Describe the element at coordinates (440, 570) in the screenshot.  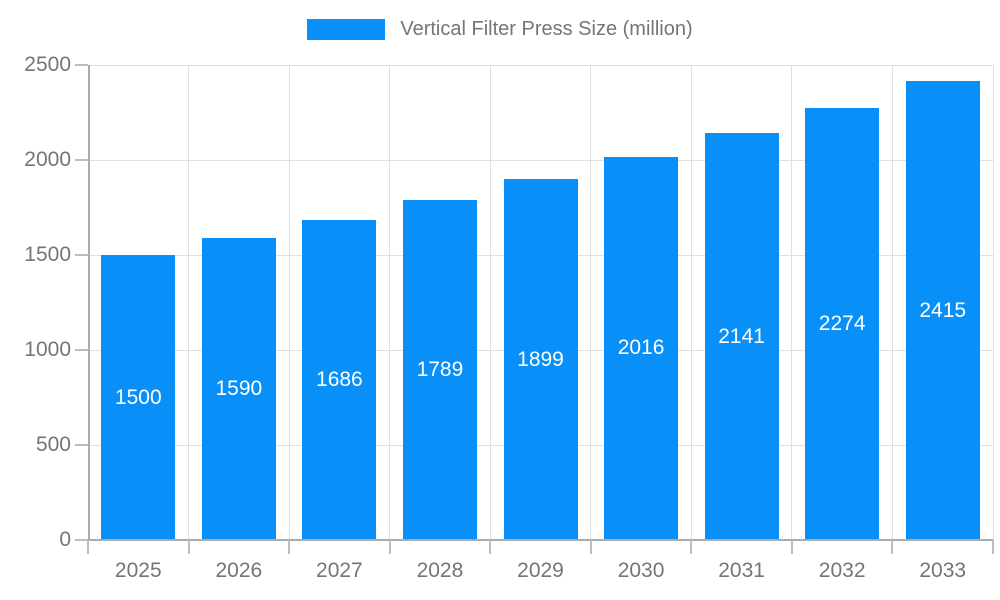
I see `x-axis-label: 2028` at that location.